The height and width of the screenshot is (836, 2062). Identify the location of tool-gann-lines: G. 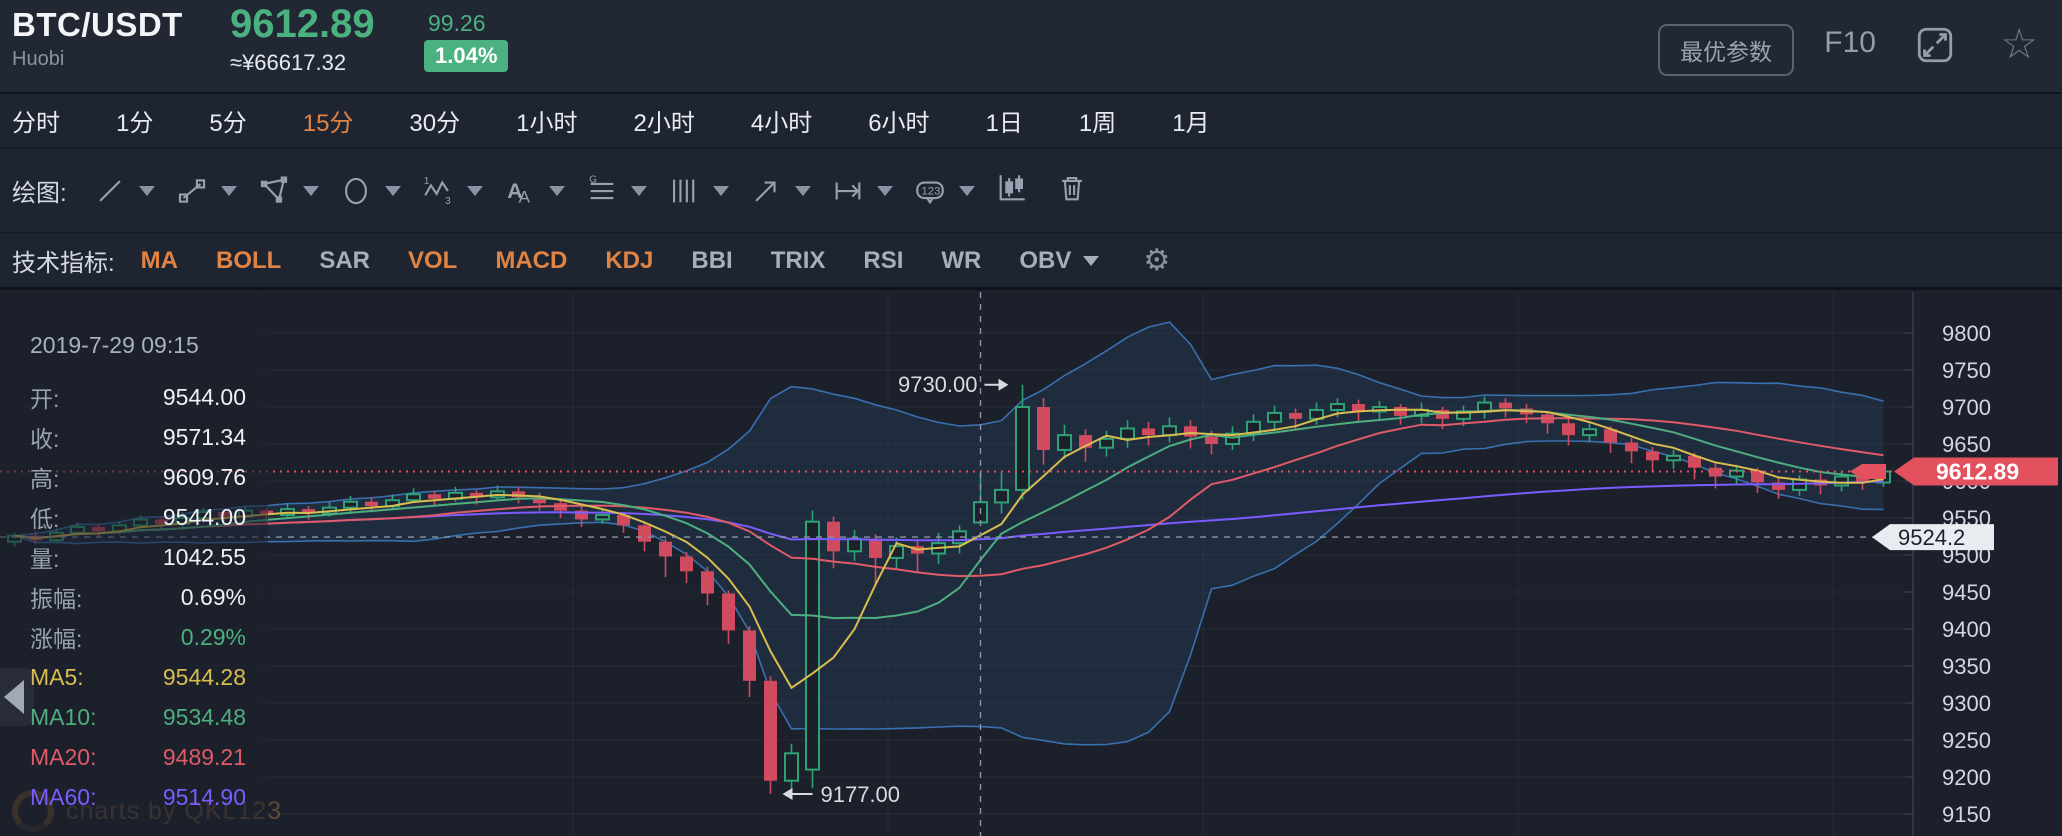
(616, 191).